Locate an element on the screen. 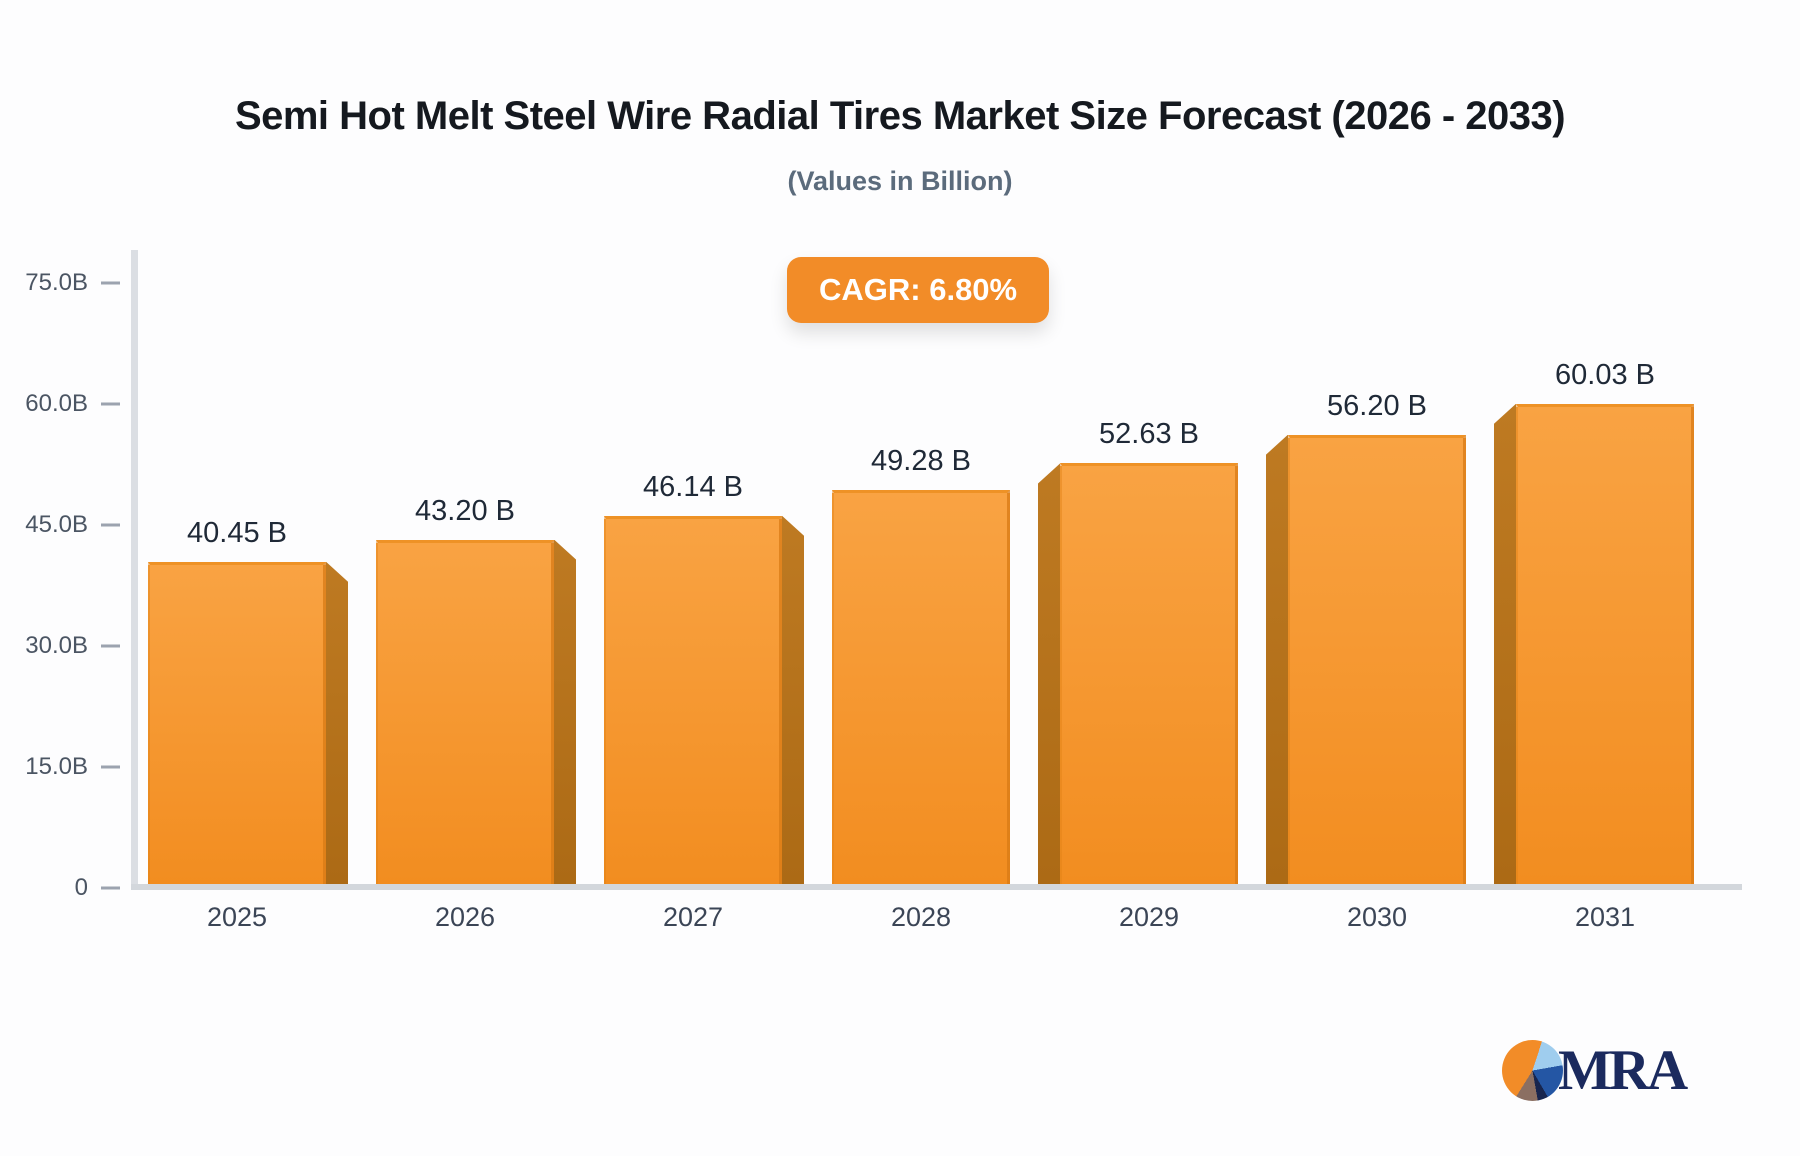  bar-value-label: 43.20 B is located at coordinates (465, 510).